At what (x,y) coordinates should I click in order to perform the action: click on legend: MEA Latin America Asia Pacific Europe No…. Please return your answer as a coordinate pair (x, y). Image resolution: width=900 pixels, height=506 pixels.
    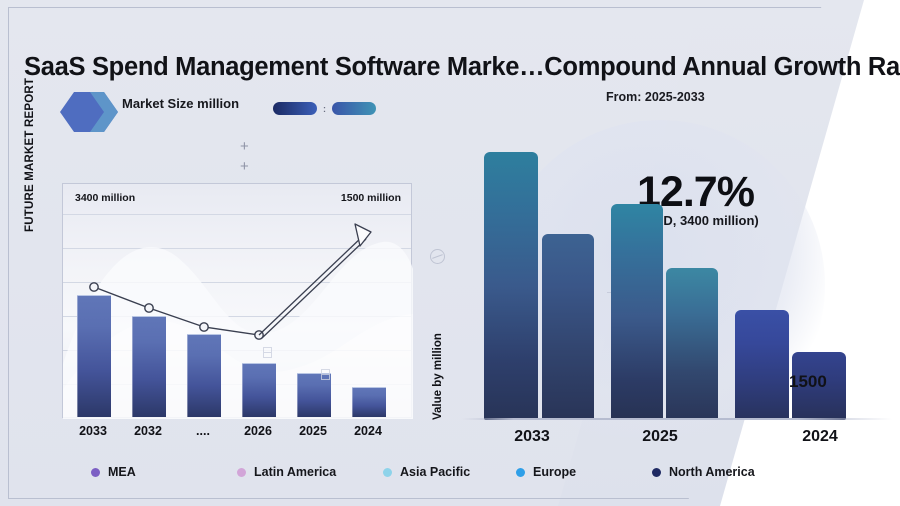
    Looking at the image, I should click on (450, 476).